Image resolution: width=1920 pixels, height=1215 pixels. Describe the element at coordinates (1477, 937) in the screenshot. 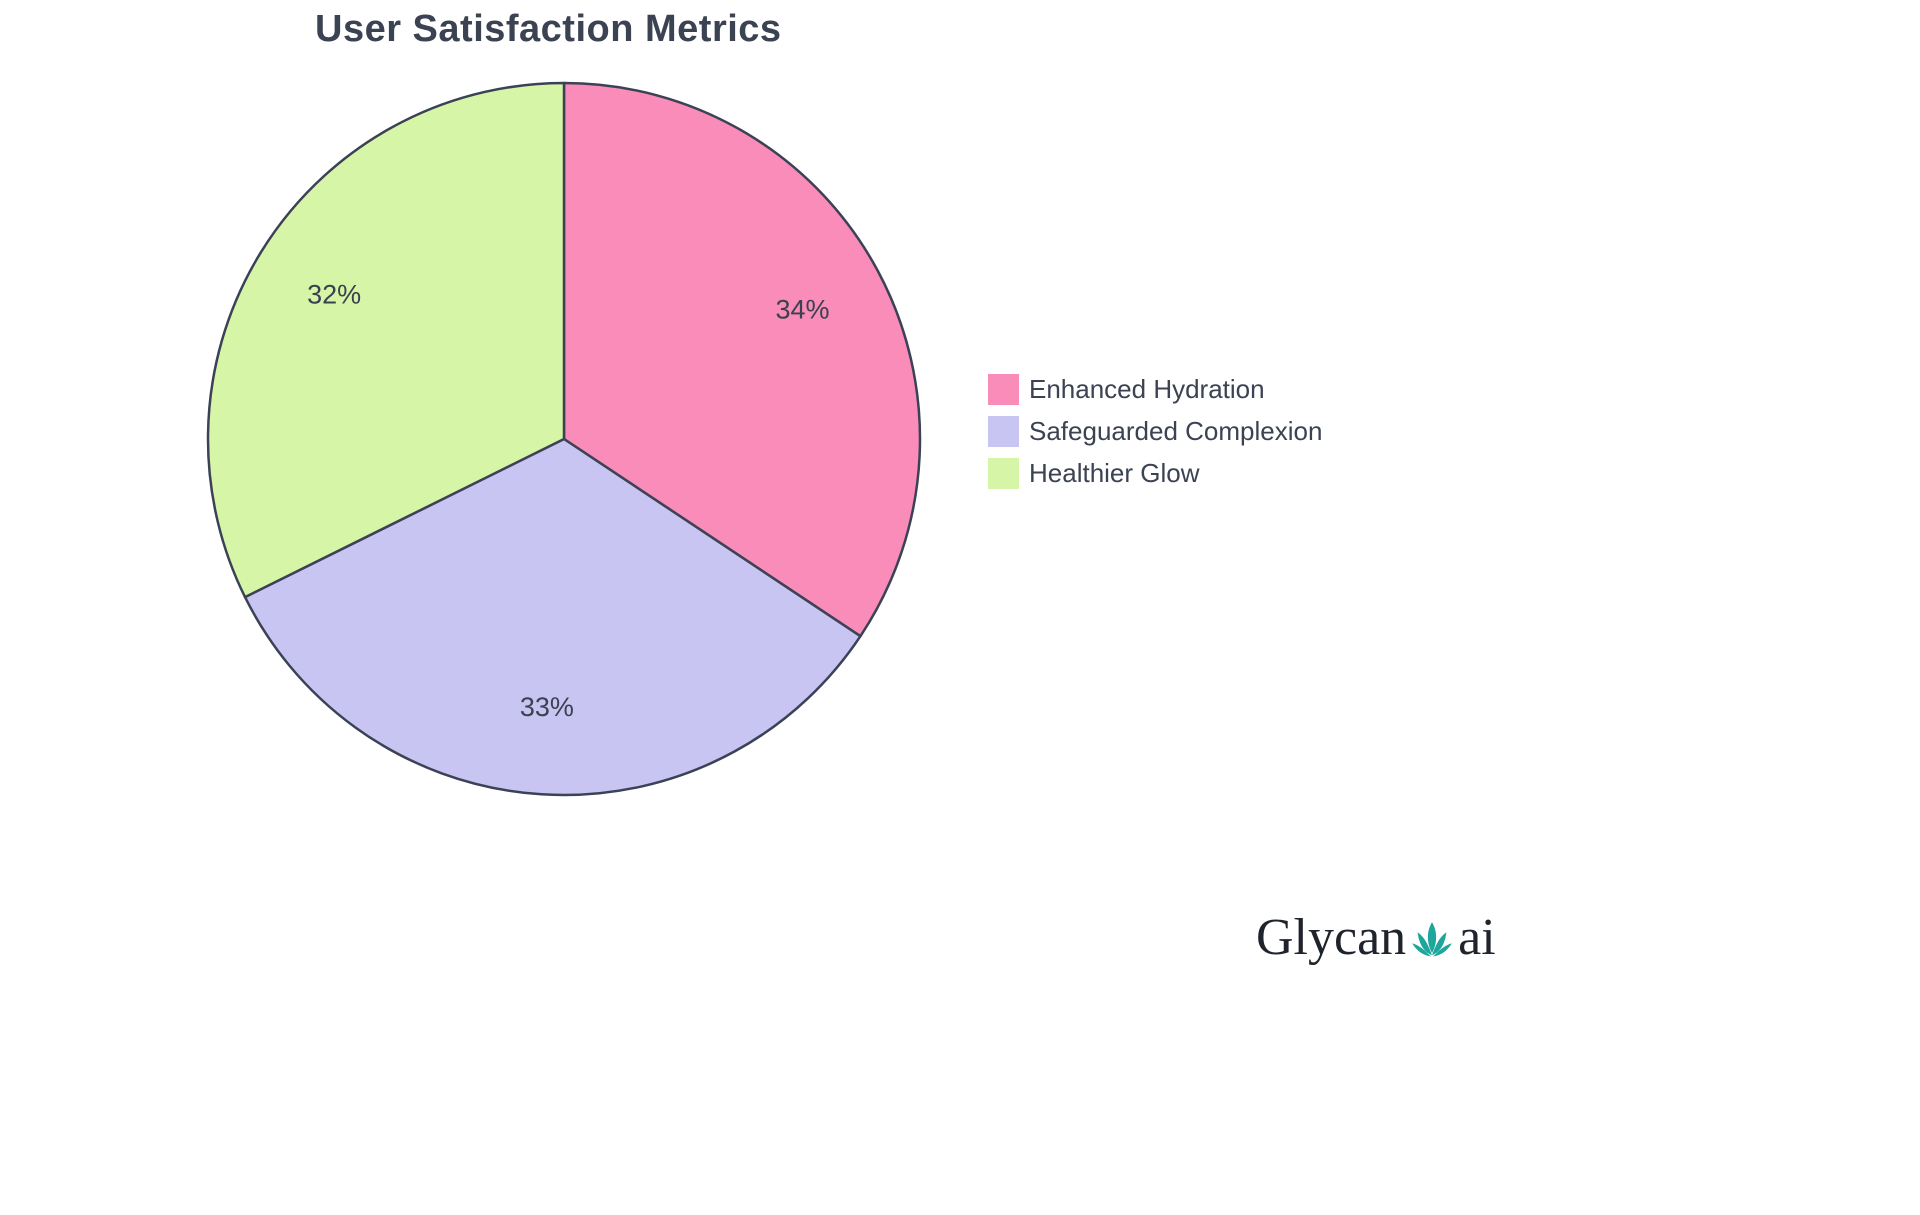

I see `logo-text-ai: ai` at that location.